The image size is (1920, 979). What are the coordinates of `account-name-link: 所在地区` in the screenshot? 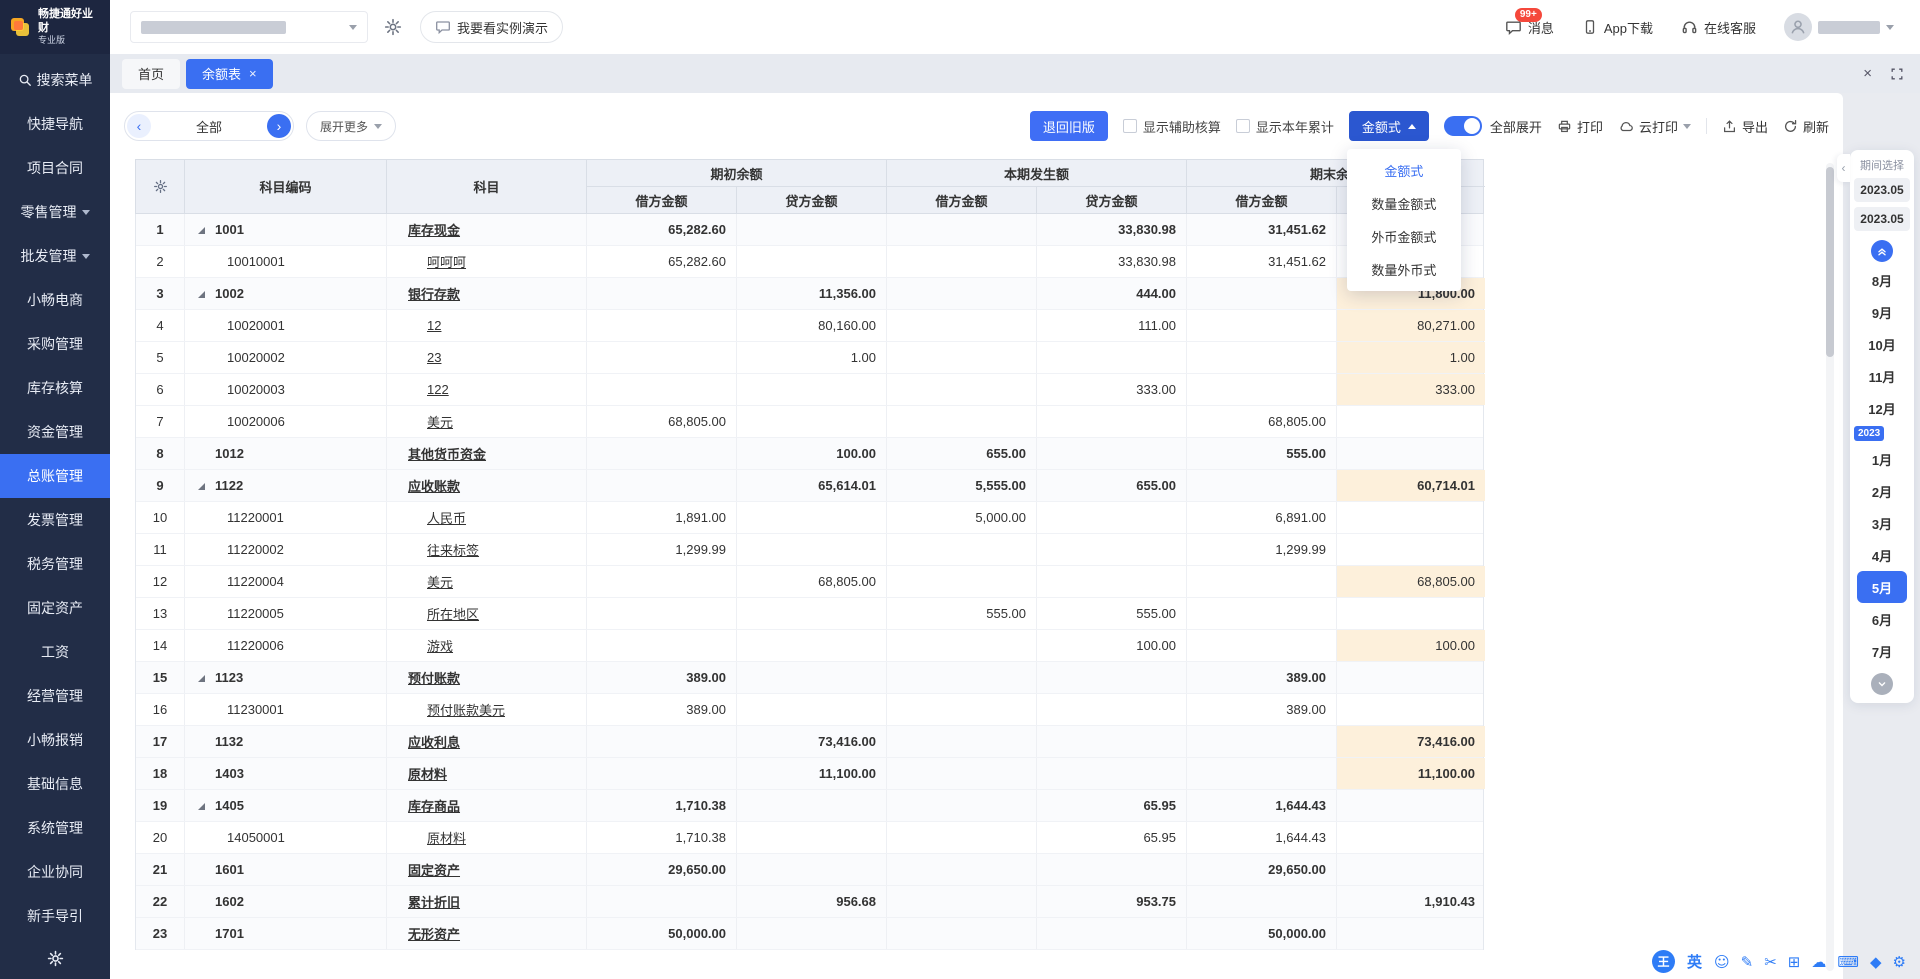 It's located at (487, 613).